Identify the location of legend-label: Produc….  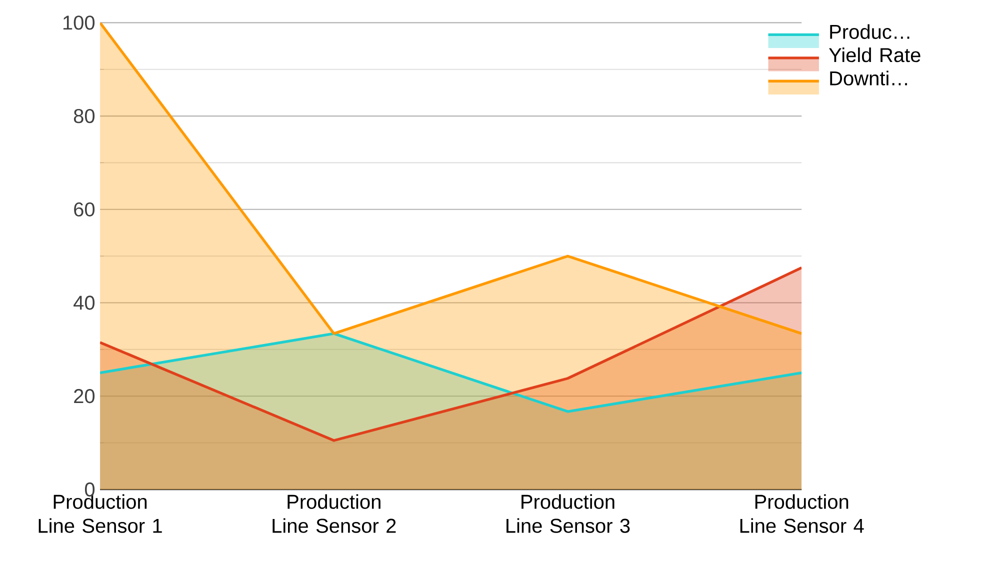
(870, 32).